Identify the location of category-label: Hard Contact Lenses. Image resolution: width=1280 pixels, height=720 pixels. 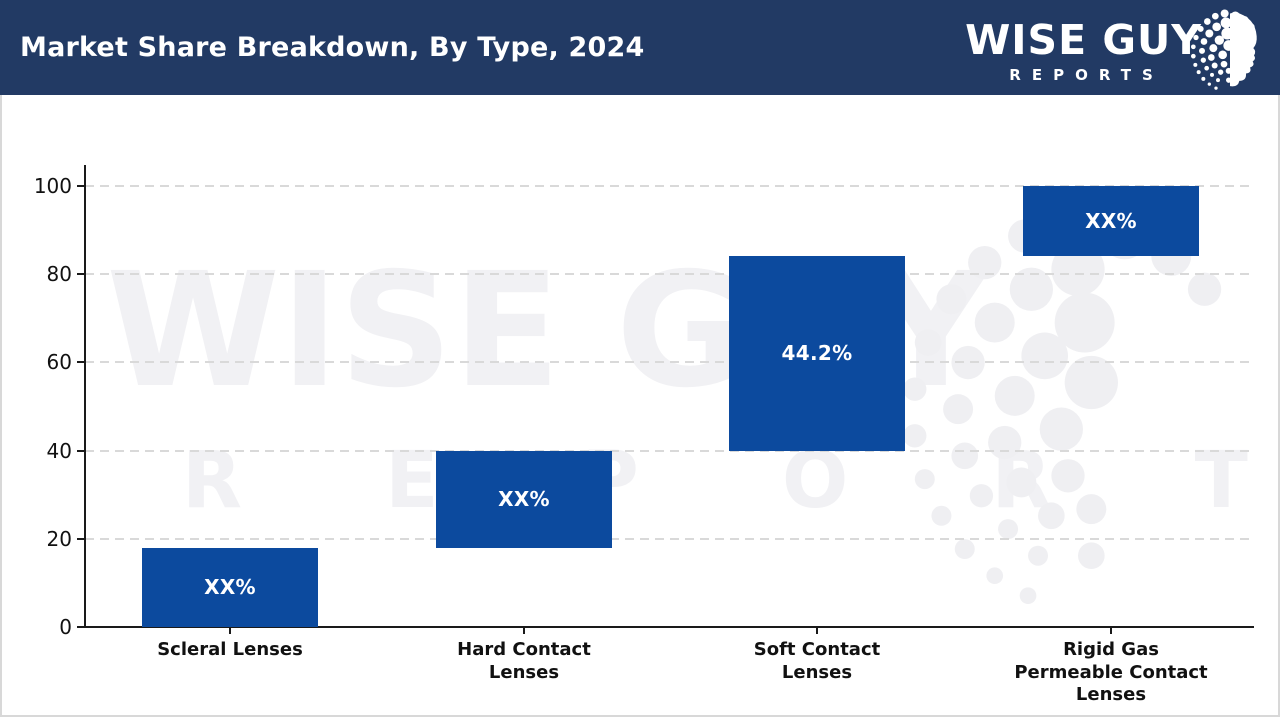
(524, 661).